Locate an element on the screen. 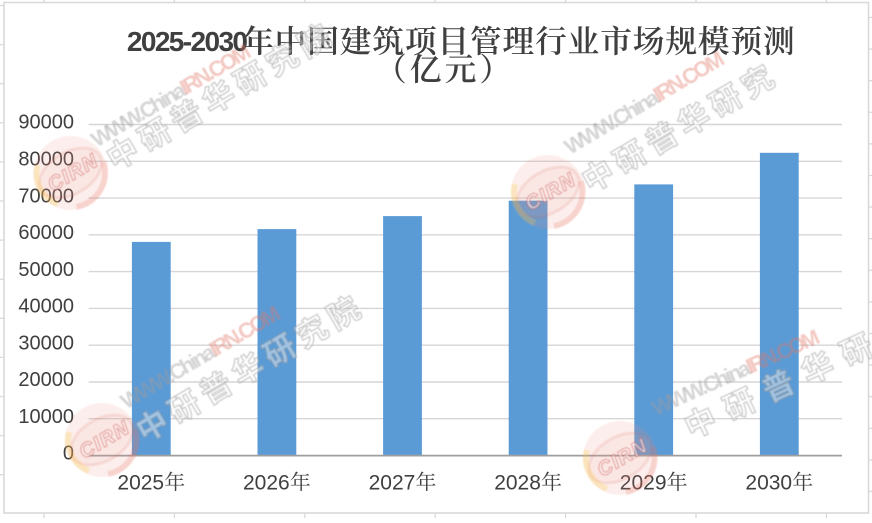  svg-text: 2027 is located at coordinates (392, 482).